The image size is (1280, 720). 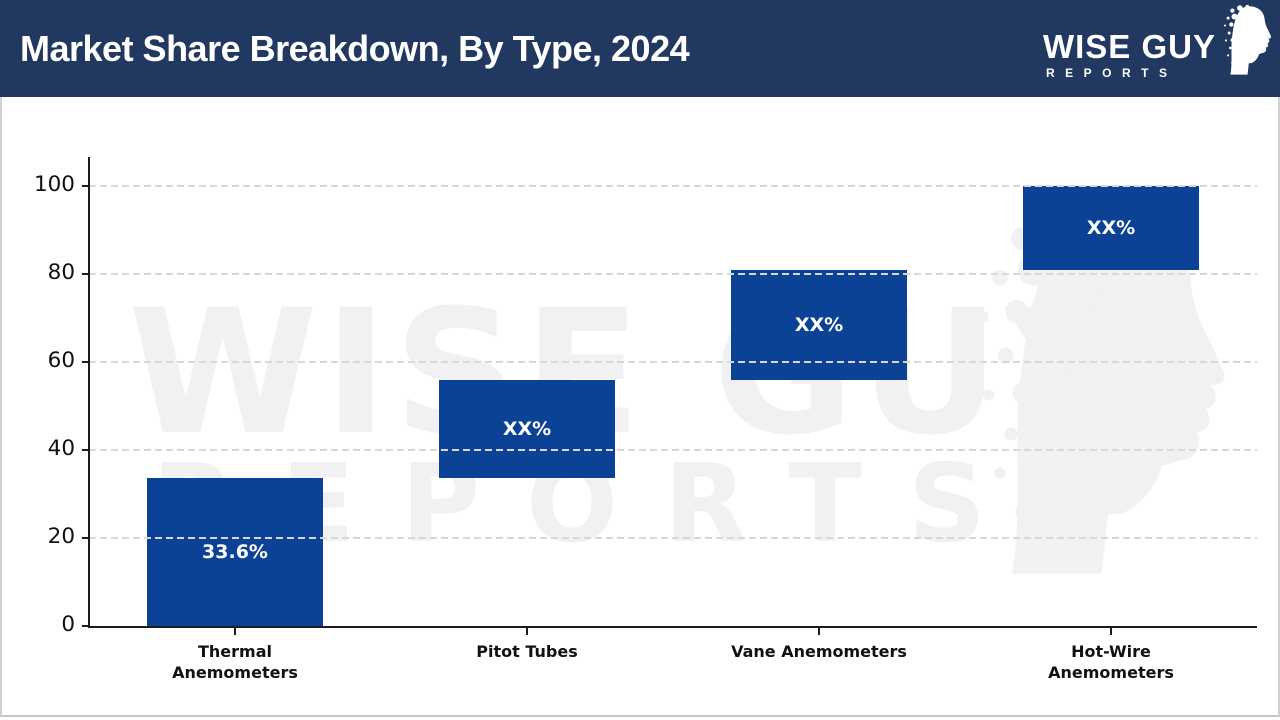 I want to click on y-tick-label: 60, so click(x=61, y=360).